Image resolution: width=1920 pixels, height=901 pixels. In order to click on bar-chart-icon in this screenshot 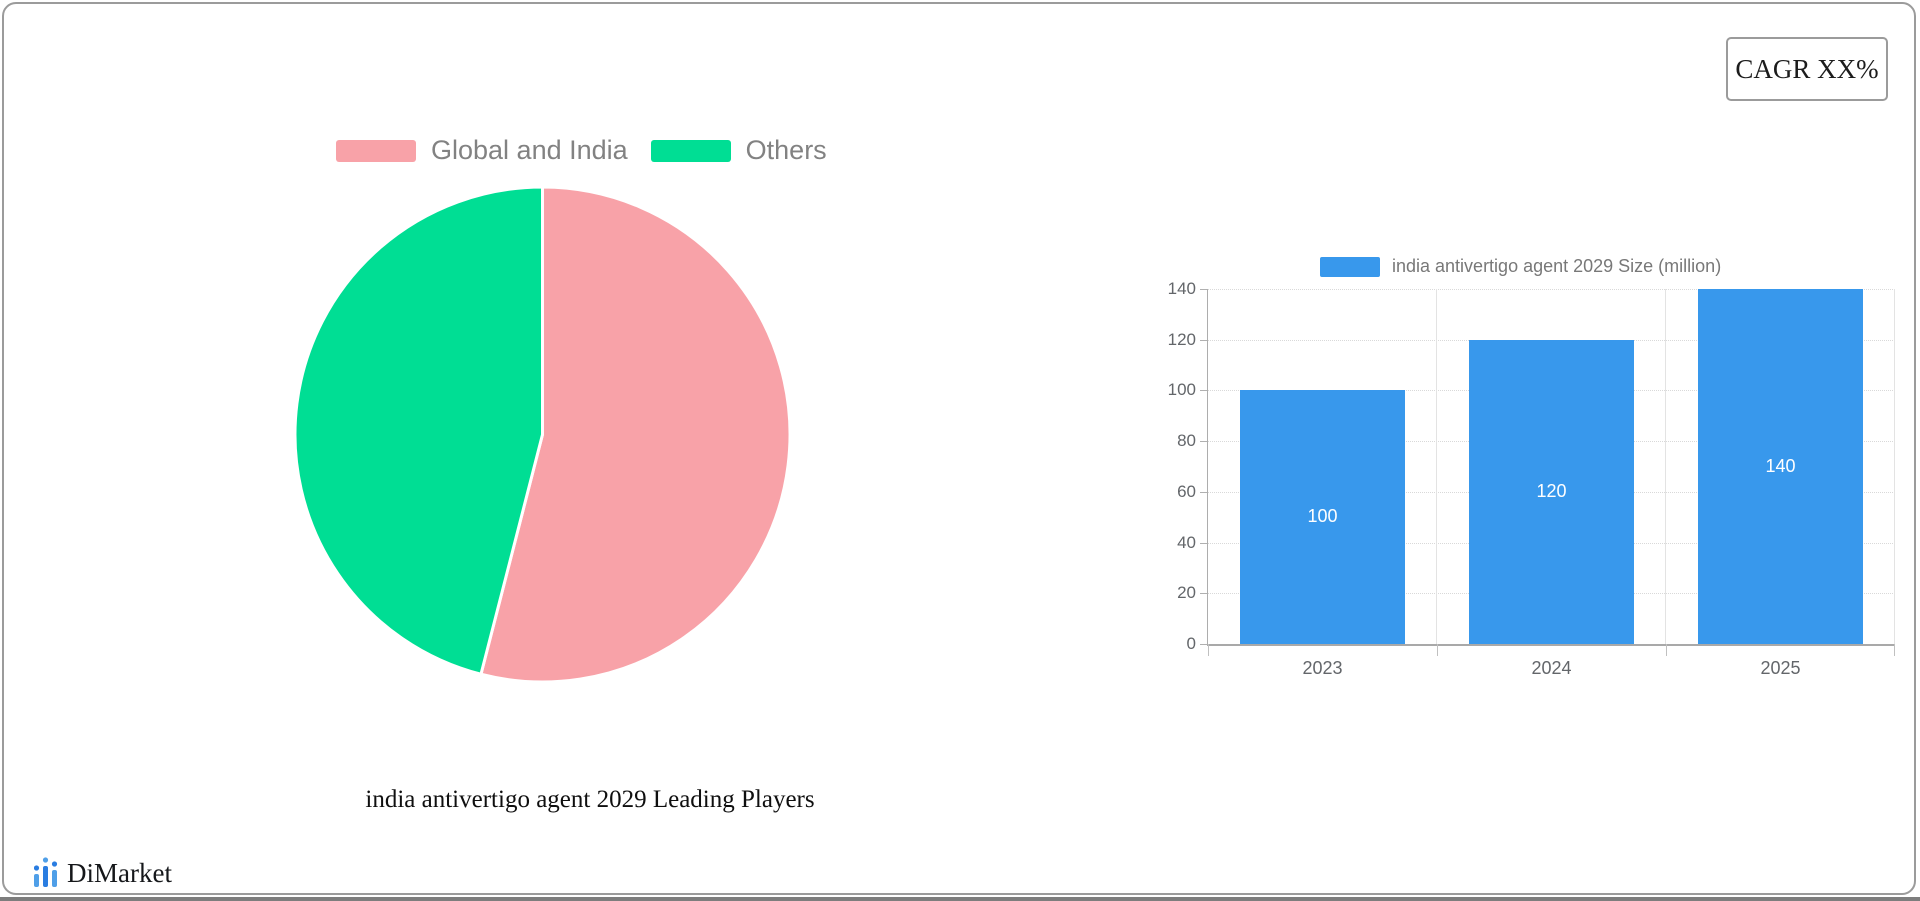, I will do `click(46, 872)`.